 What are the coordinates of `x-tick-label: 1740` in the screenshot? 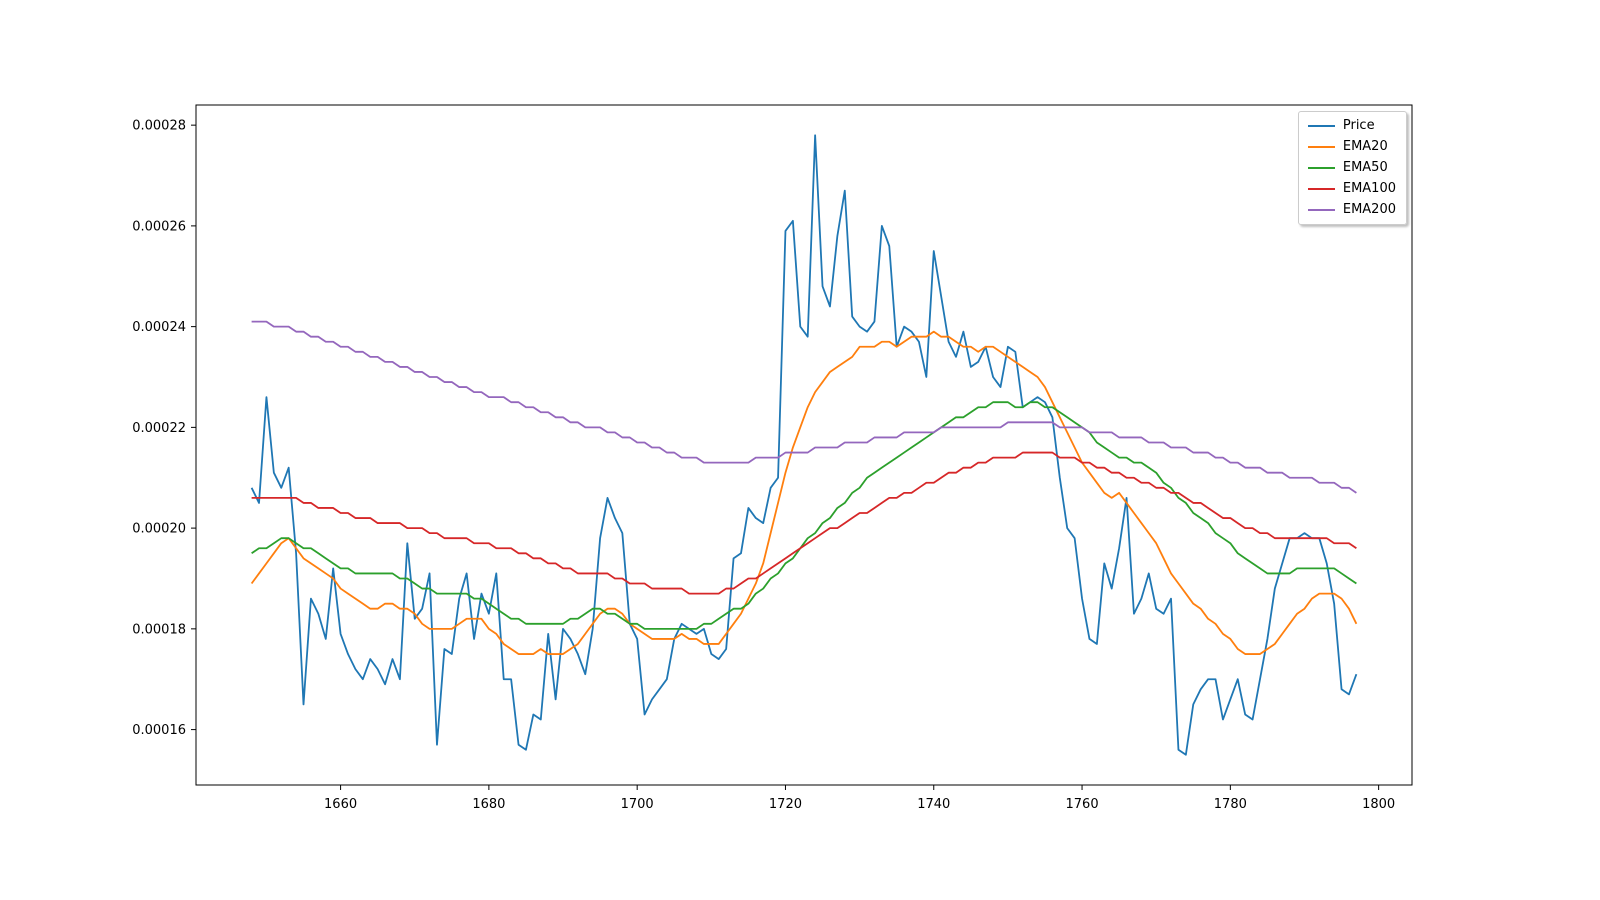 It's located at (933, 804).